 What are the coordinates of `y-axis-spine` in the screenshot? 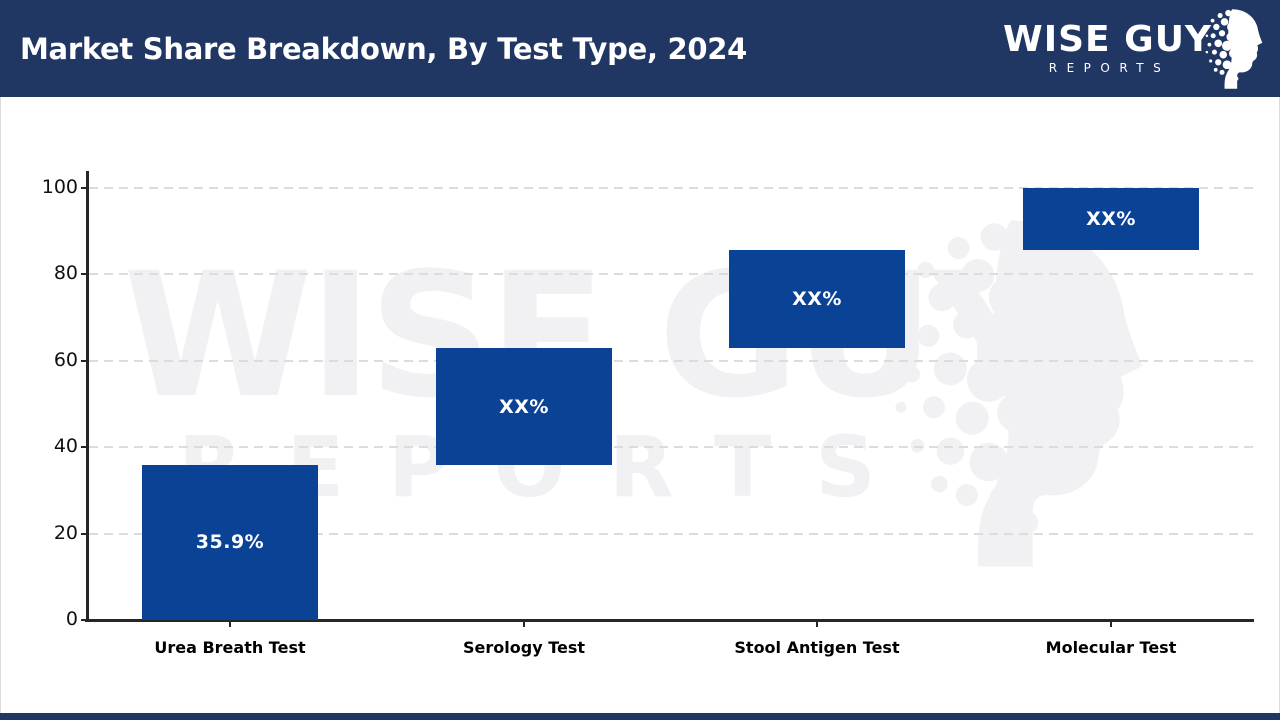 It's located at (87, 396).